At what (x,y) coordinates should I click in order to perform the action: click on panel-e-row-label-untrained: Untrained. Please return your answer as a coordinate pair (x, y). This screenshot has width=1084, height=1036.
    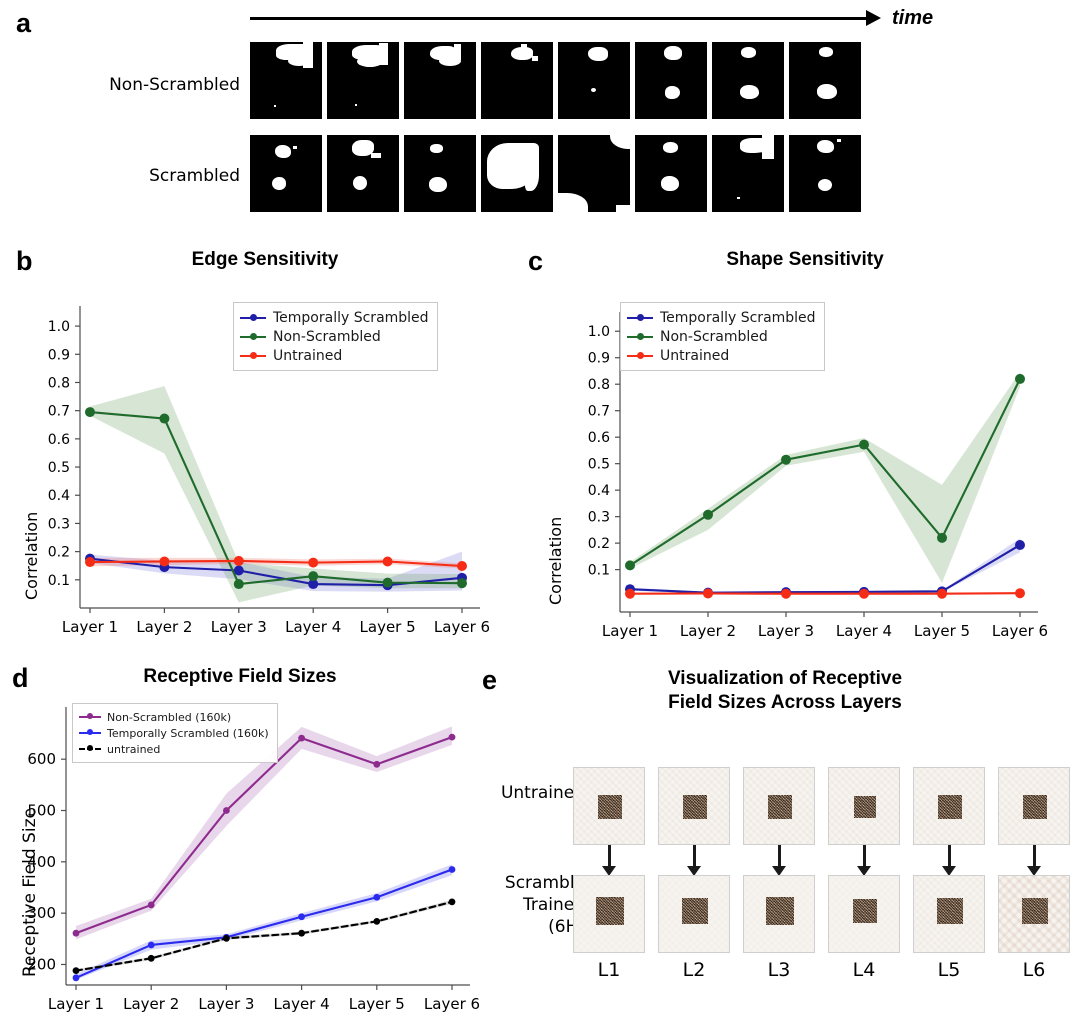
    Looking at the image, I should click on (542, 793).